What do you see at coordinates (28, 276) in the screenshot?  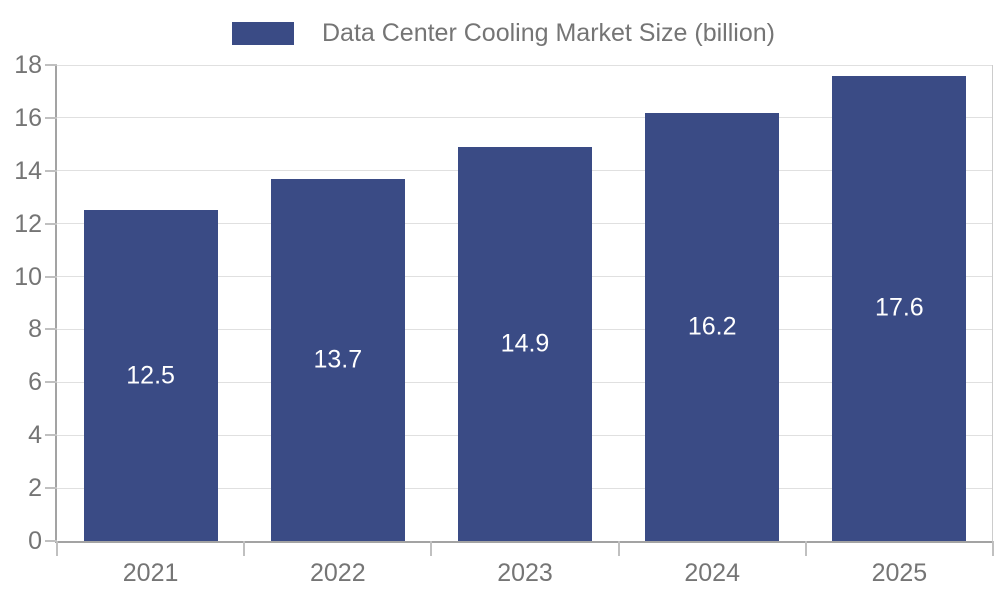 I see `y-axis-label: 10` at bounding box center [28, 276].